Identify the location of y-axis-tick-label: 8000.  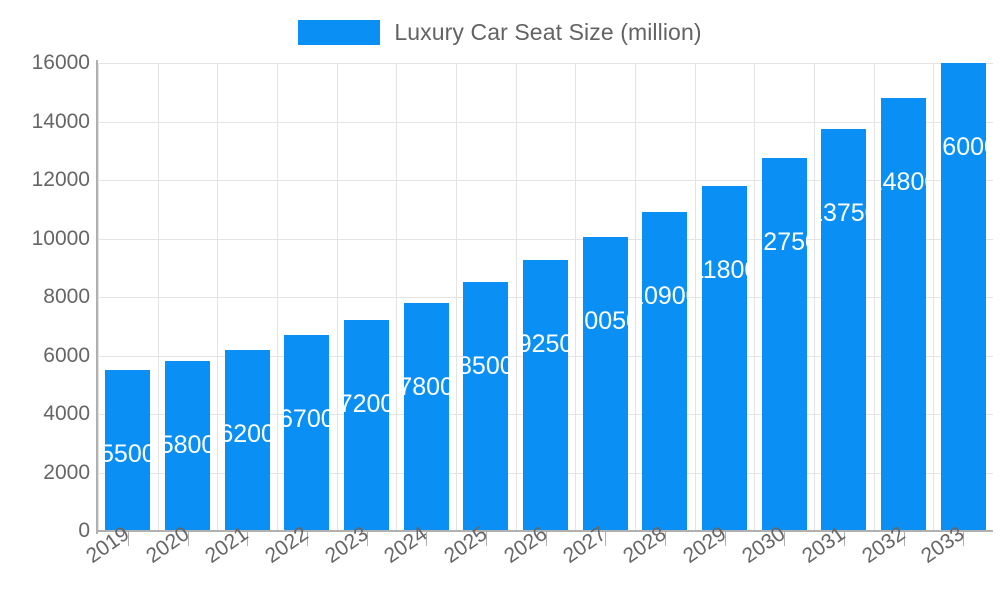
(66, 296).